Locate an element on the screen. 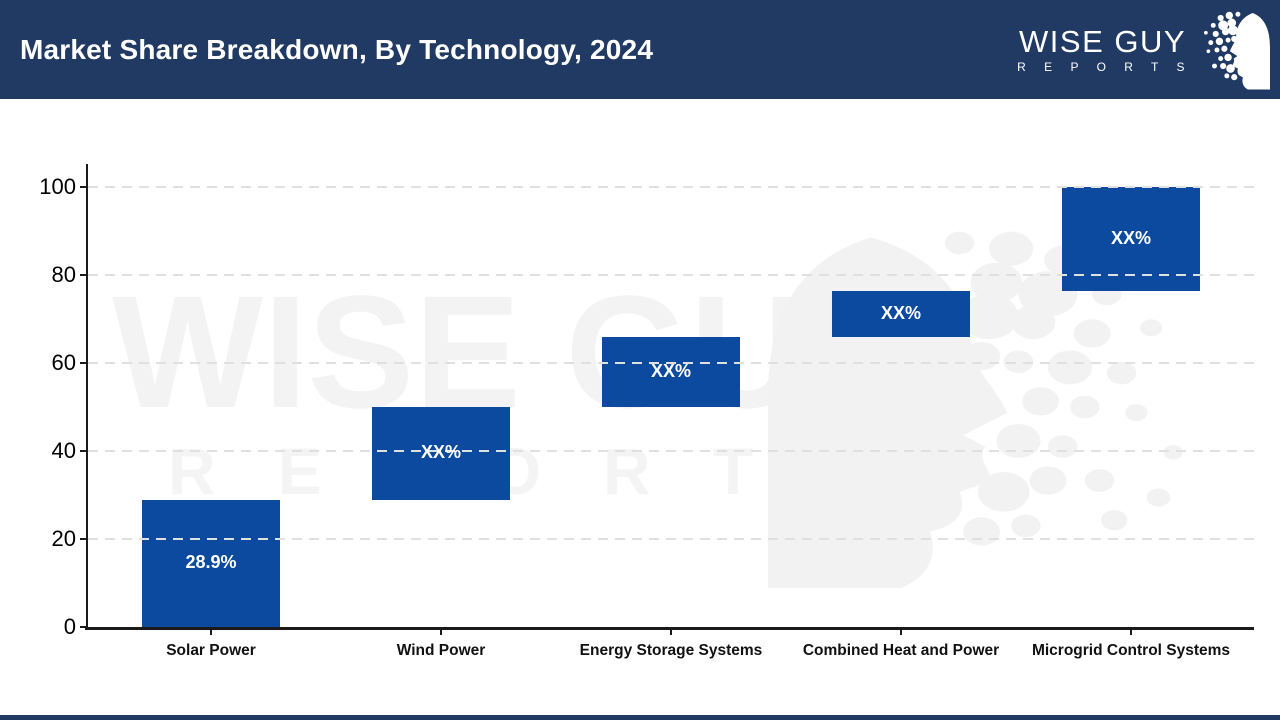  bar-value-label: 28.9% is located at coordinates (211, 562).